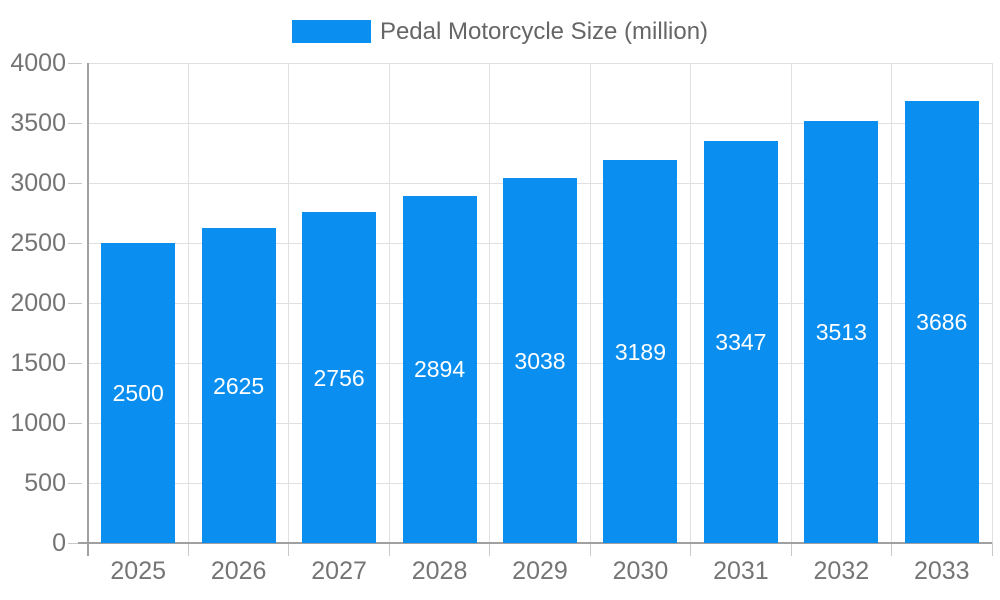 The image size is (1000, 600). I want to click on y-axis-label: 500, so click(45, 483).